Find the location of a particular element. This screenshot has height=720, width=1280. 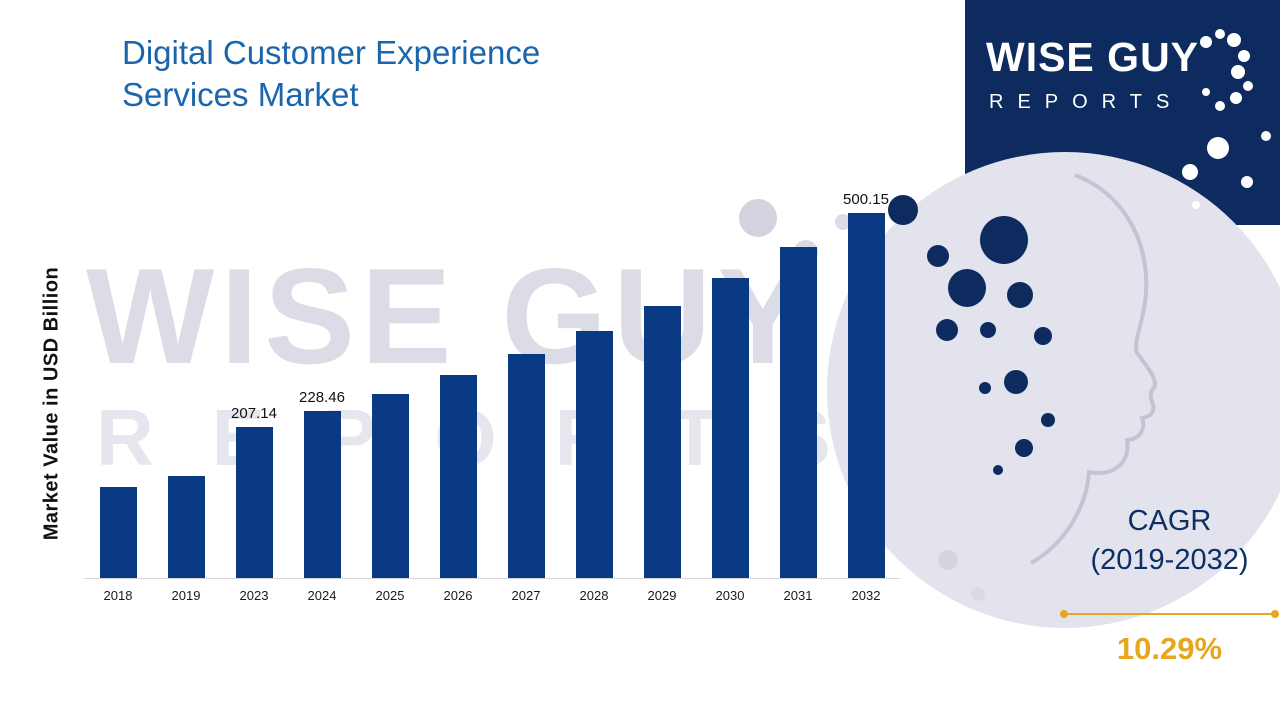

bar-2027 is located at coordinates (526, 466).